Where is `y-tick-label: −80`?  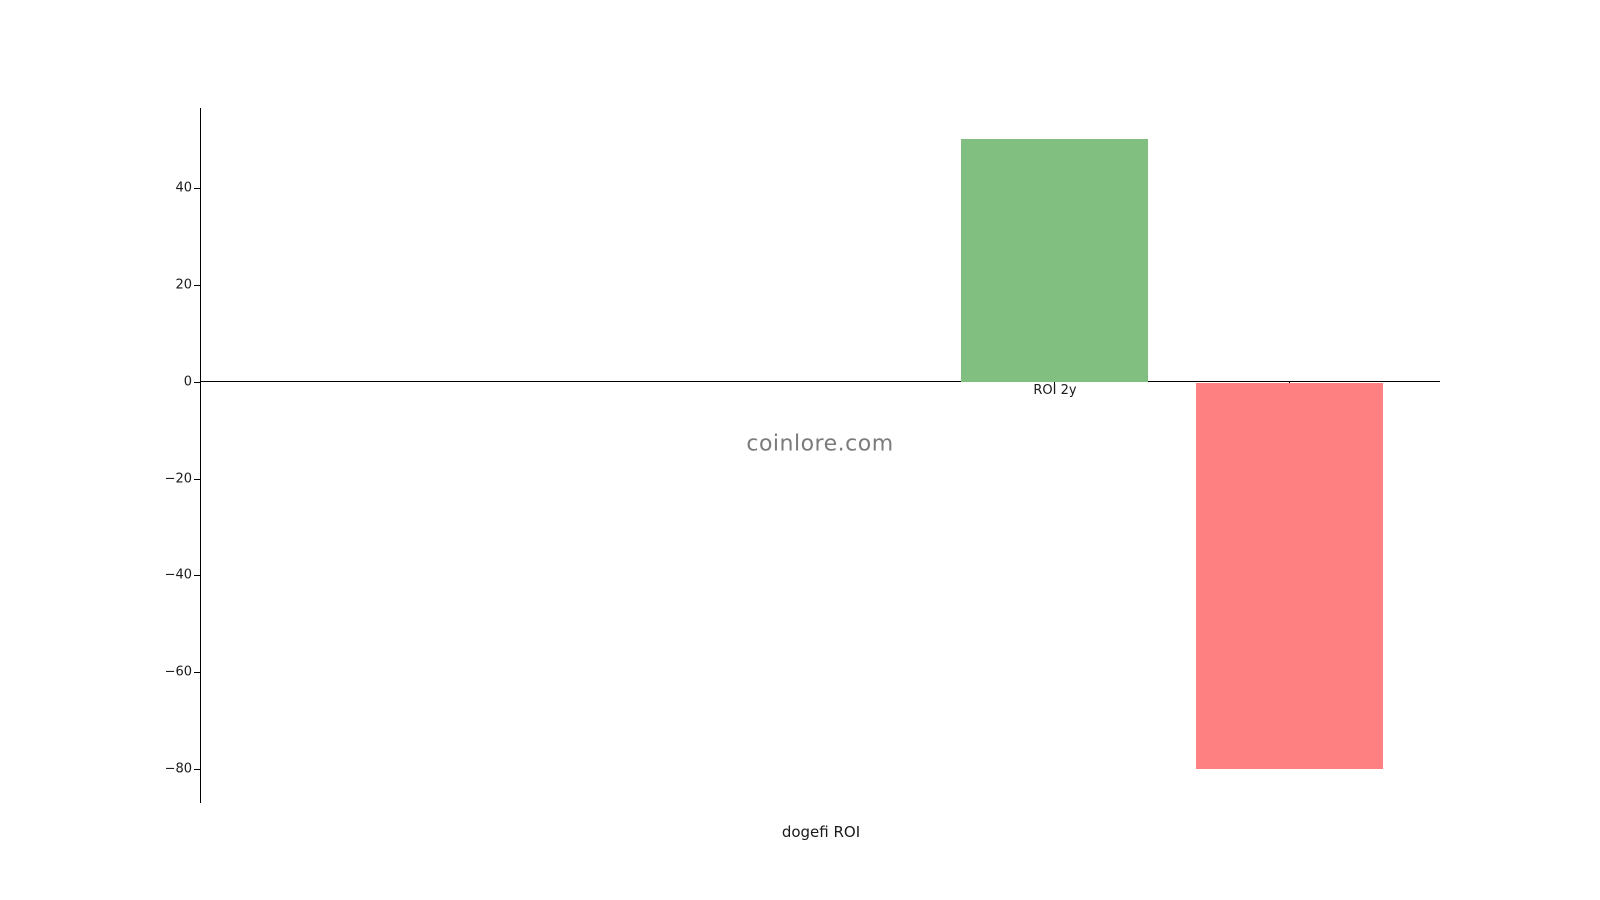 y-tick-label: −80 is located at coordinates (178, 769).